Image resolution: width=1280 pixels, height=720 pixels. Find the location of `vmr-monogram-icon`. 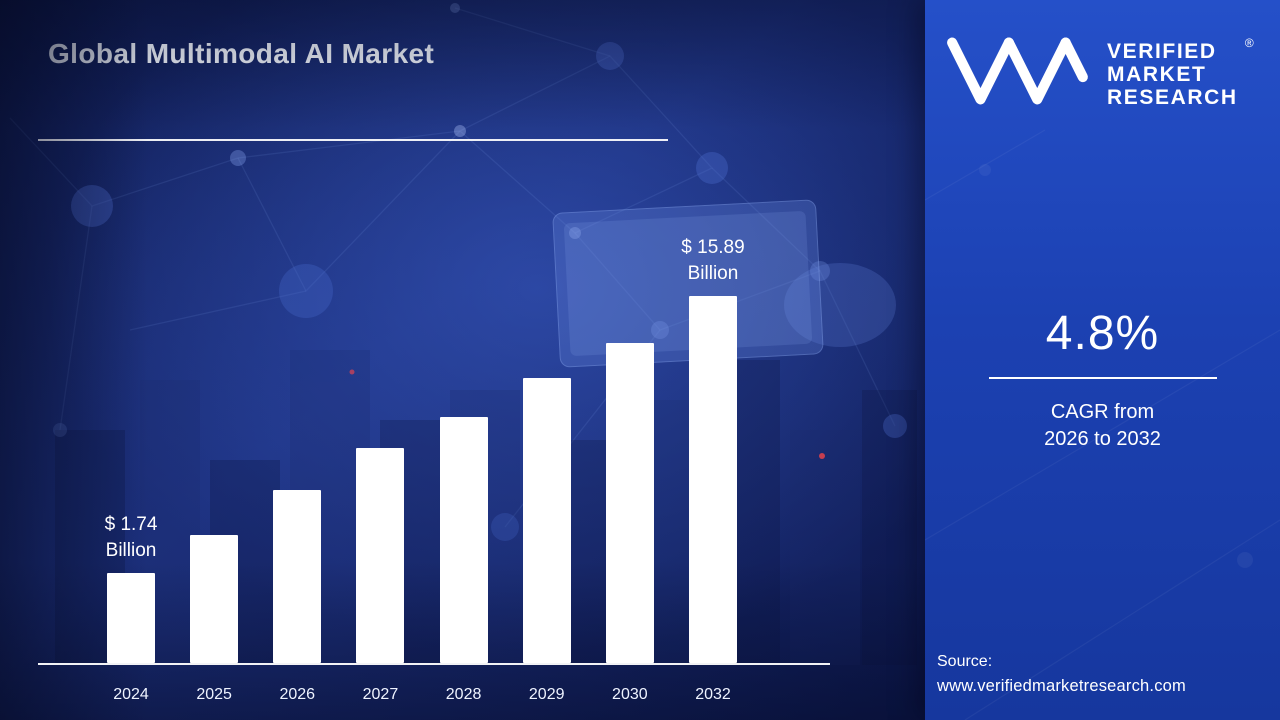

vmr-monogram-icon is located at coordinates (1017, 71).